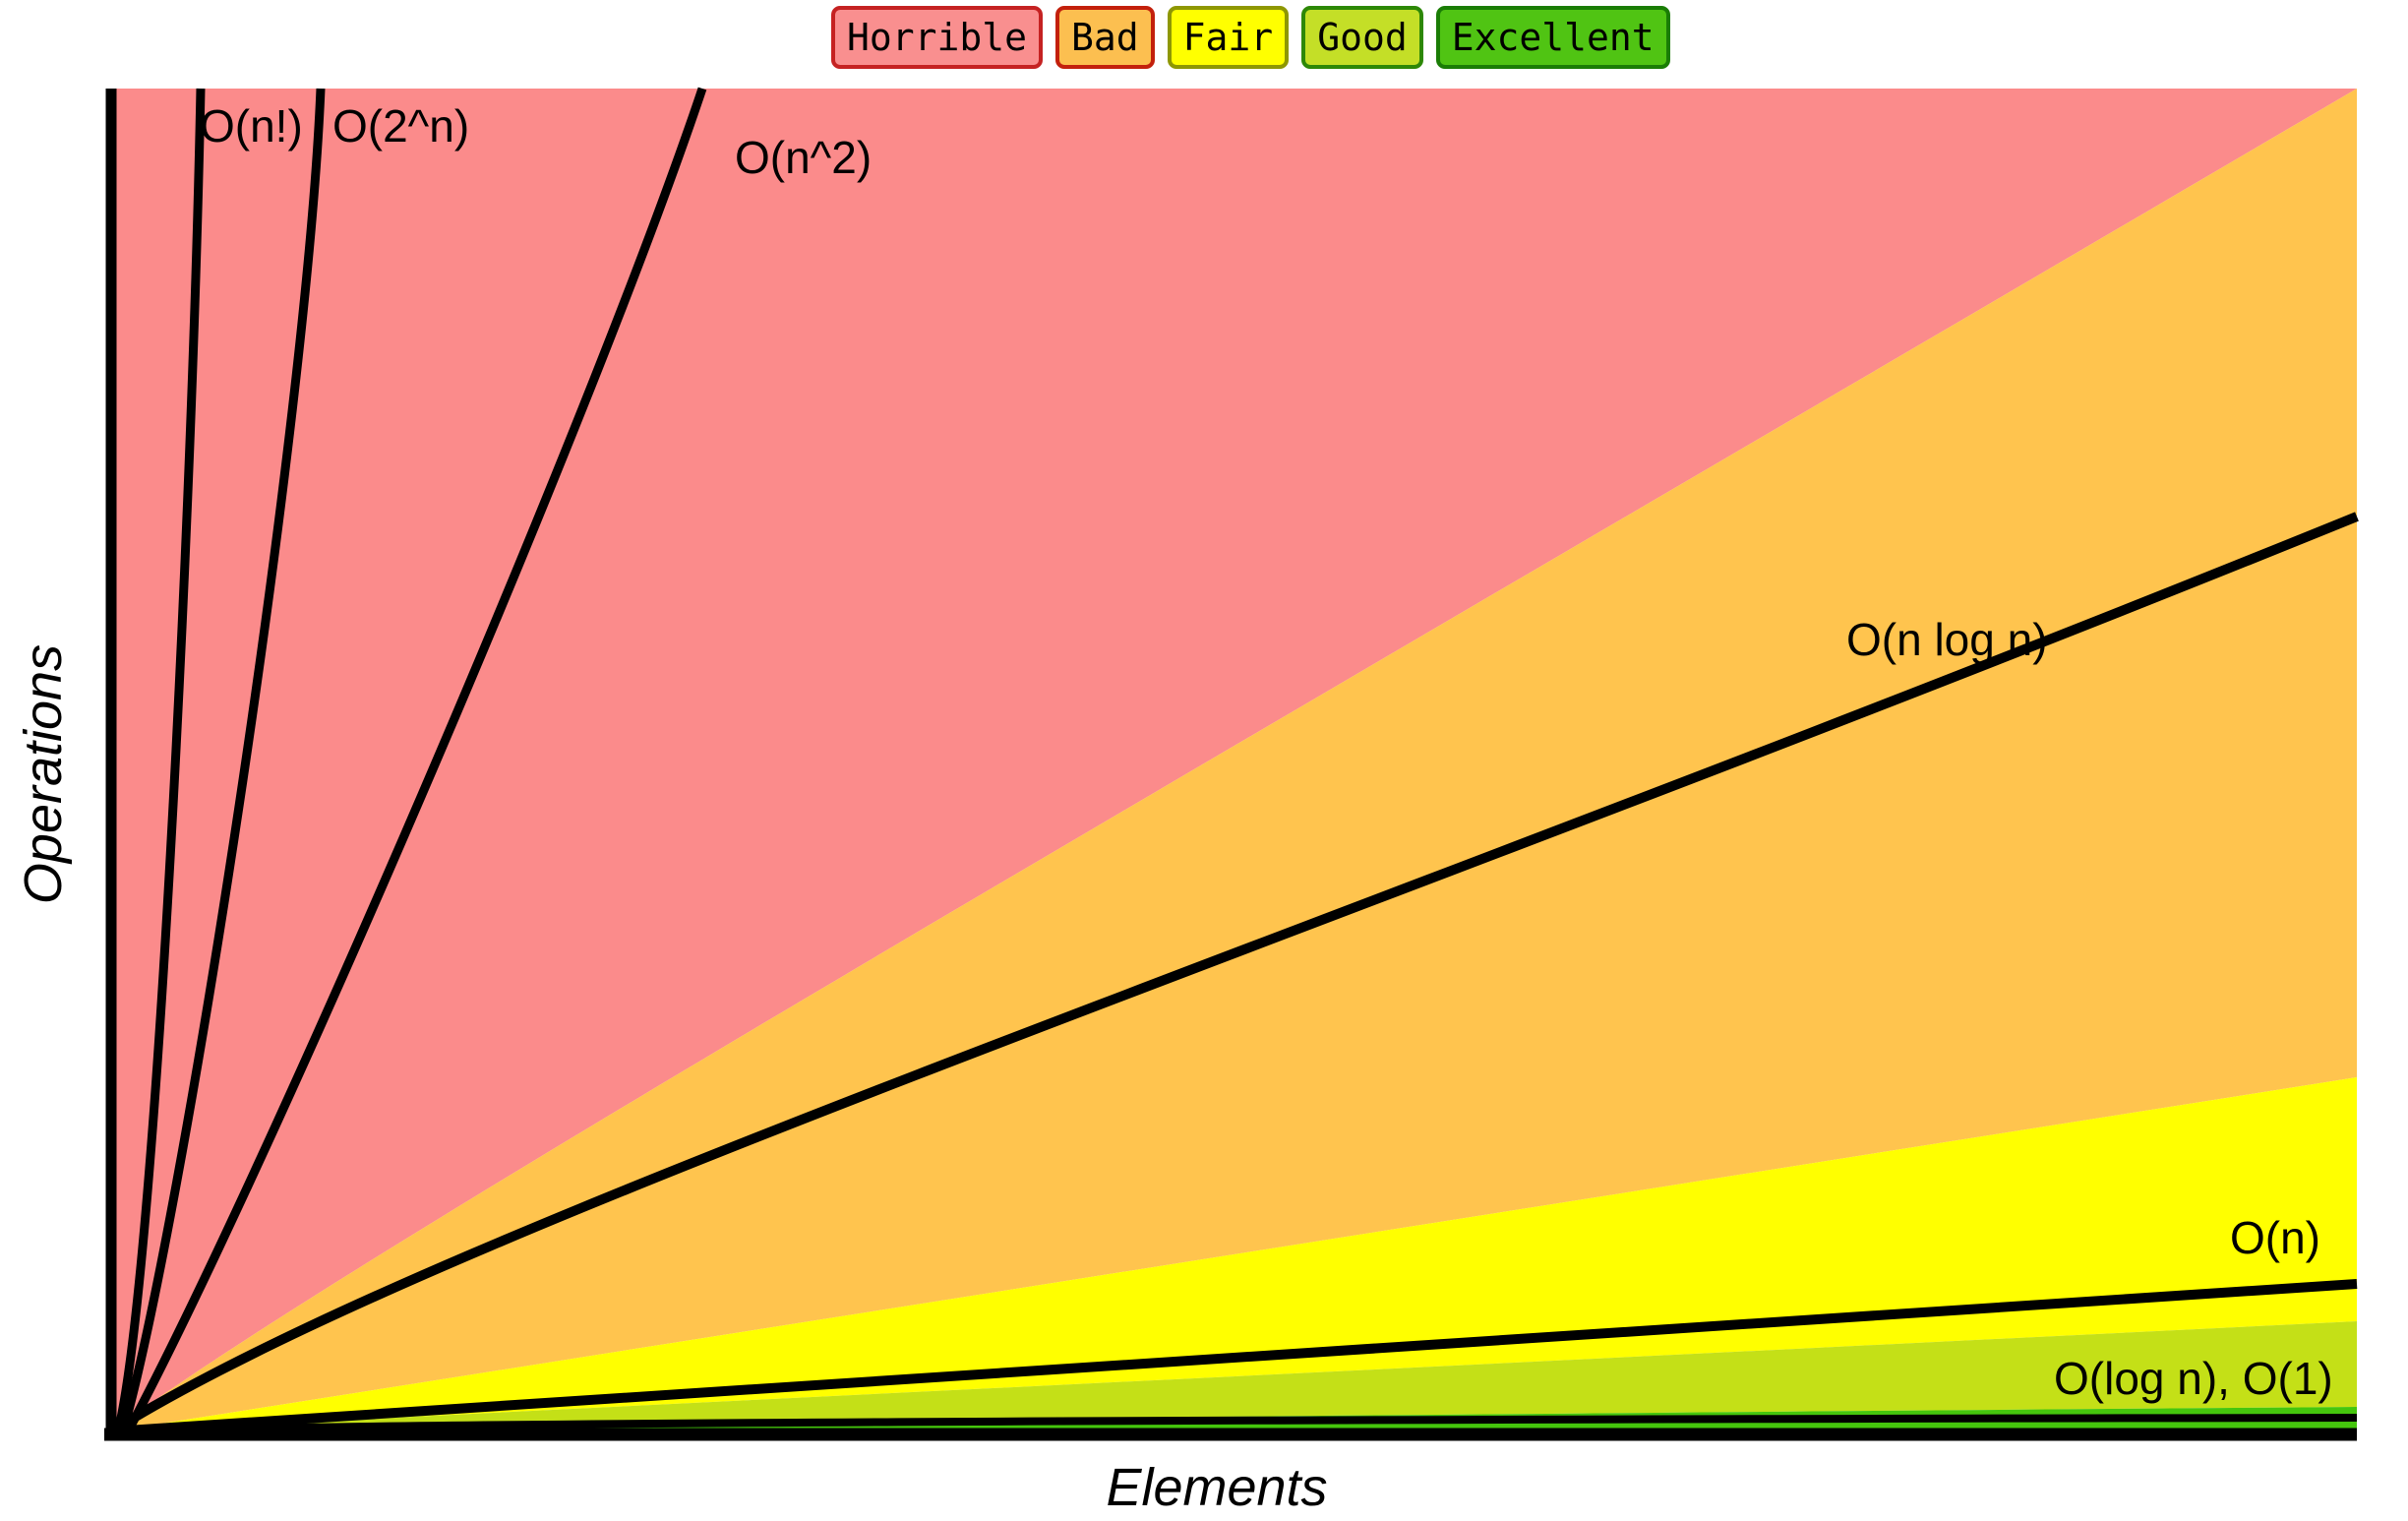  What do you see at coordinates (804, 157) in the screenshot?
I see `curve-label-o-quadratic: O(n^2)` at bounding box center [804, 157].